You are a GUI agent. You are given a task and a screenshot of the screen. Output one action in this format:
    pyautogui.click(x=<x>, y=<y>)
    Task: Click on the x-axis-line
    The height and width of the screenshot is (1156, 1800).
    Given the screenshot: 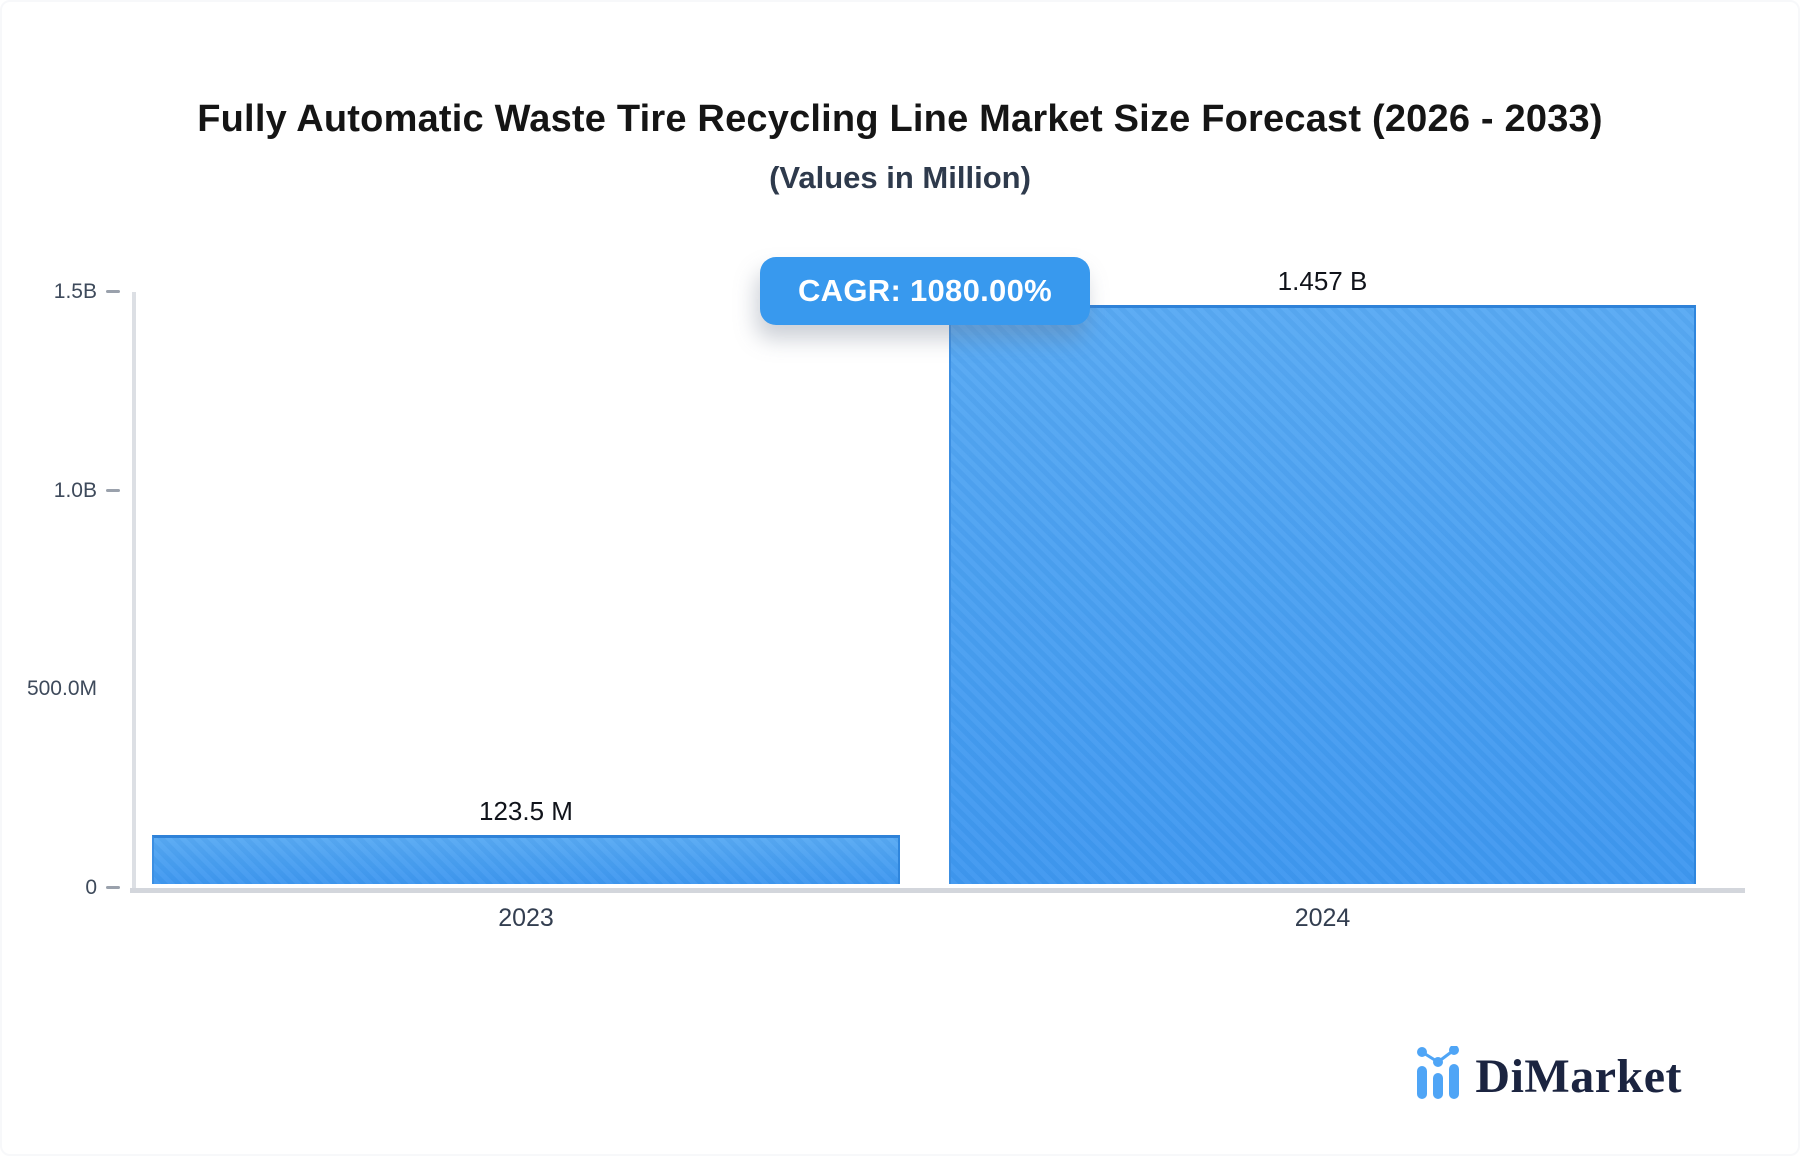 What is the action you would take?
    pyautogui.click(x=937, y=890)
    